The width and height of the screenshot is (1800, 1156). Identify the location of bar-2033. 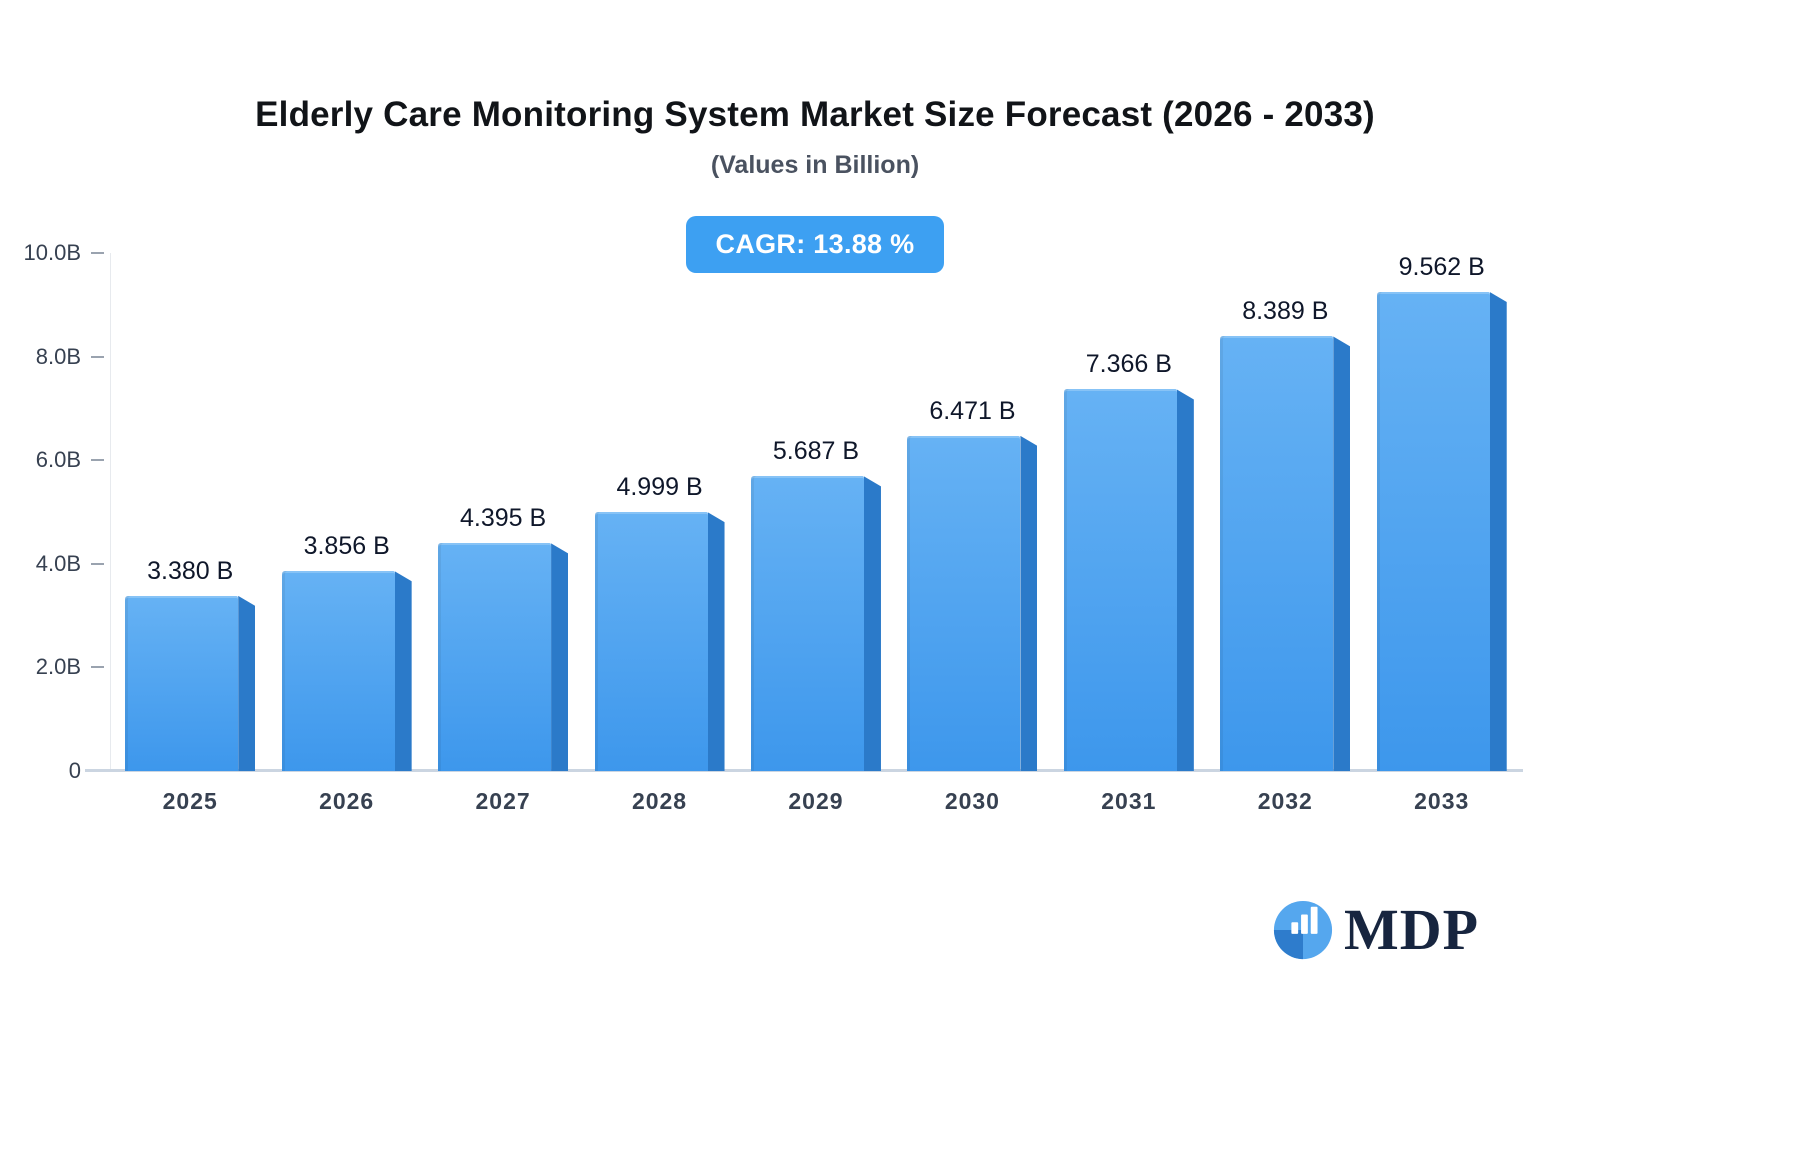
(1441, 531).